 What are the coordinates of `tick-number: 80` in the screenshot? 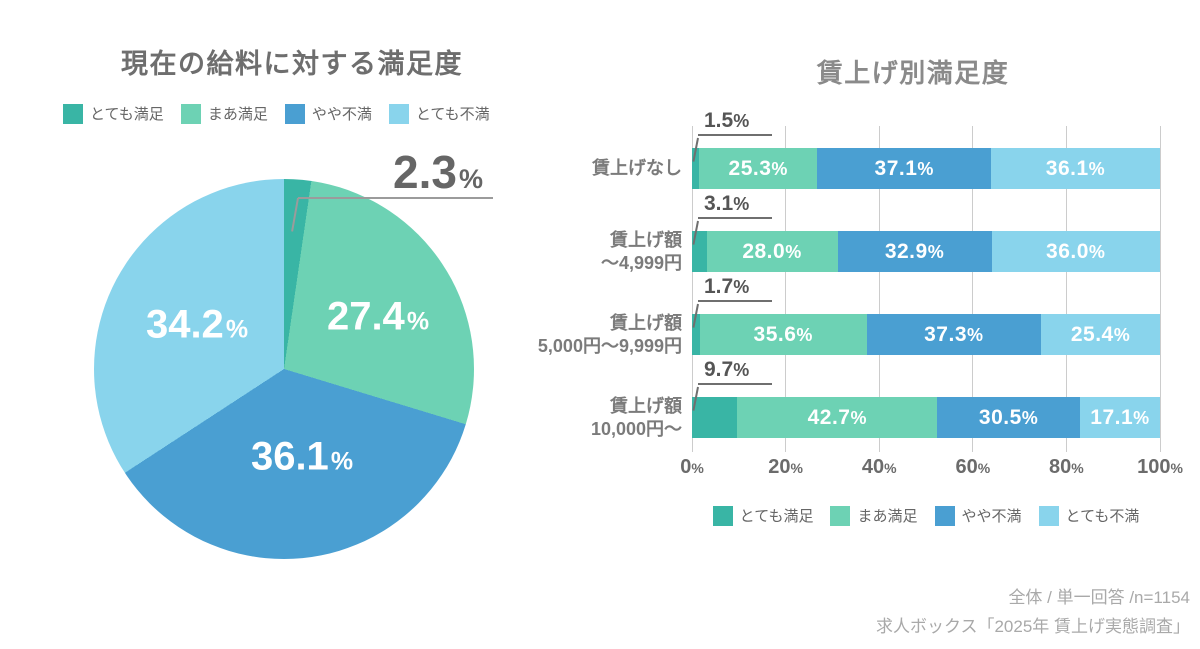 It's located at (1060, 467).